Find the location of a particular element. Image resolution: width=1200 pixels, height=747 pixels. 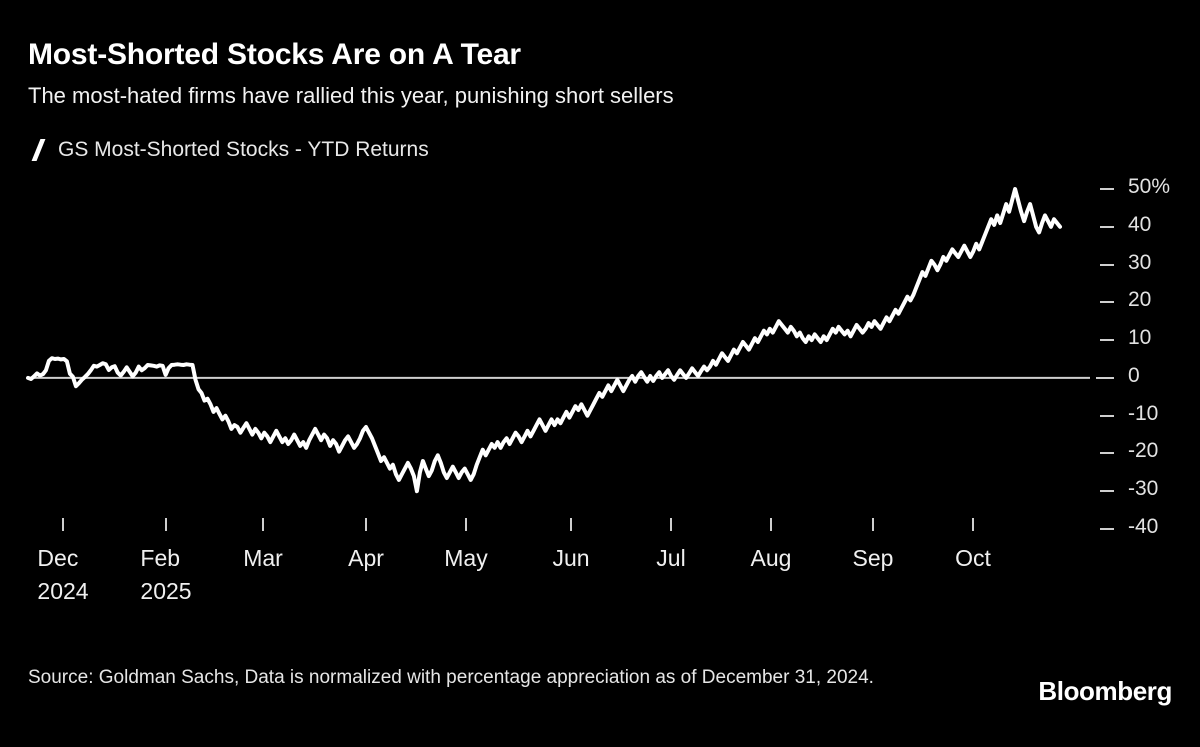

x-axis-label: Dec 2024 is located at coordinates (62, 575).